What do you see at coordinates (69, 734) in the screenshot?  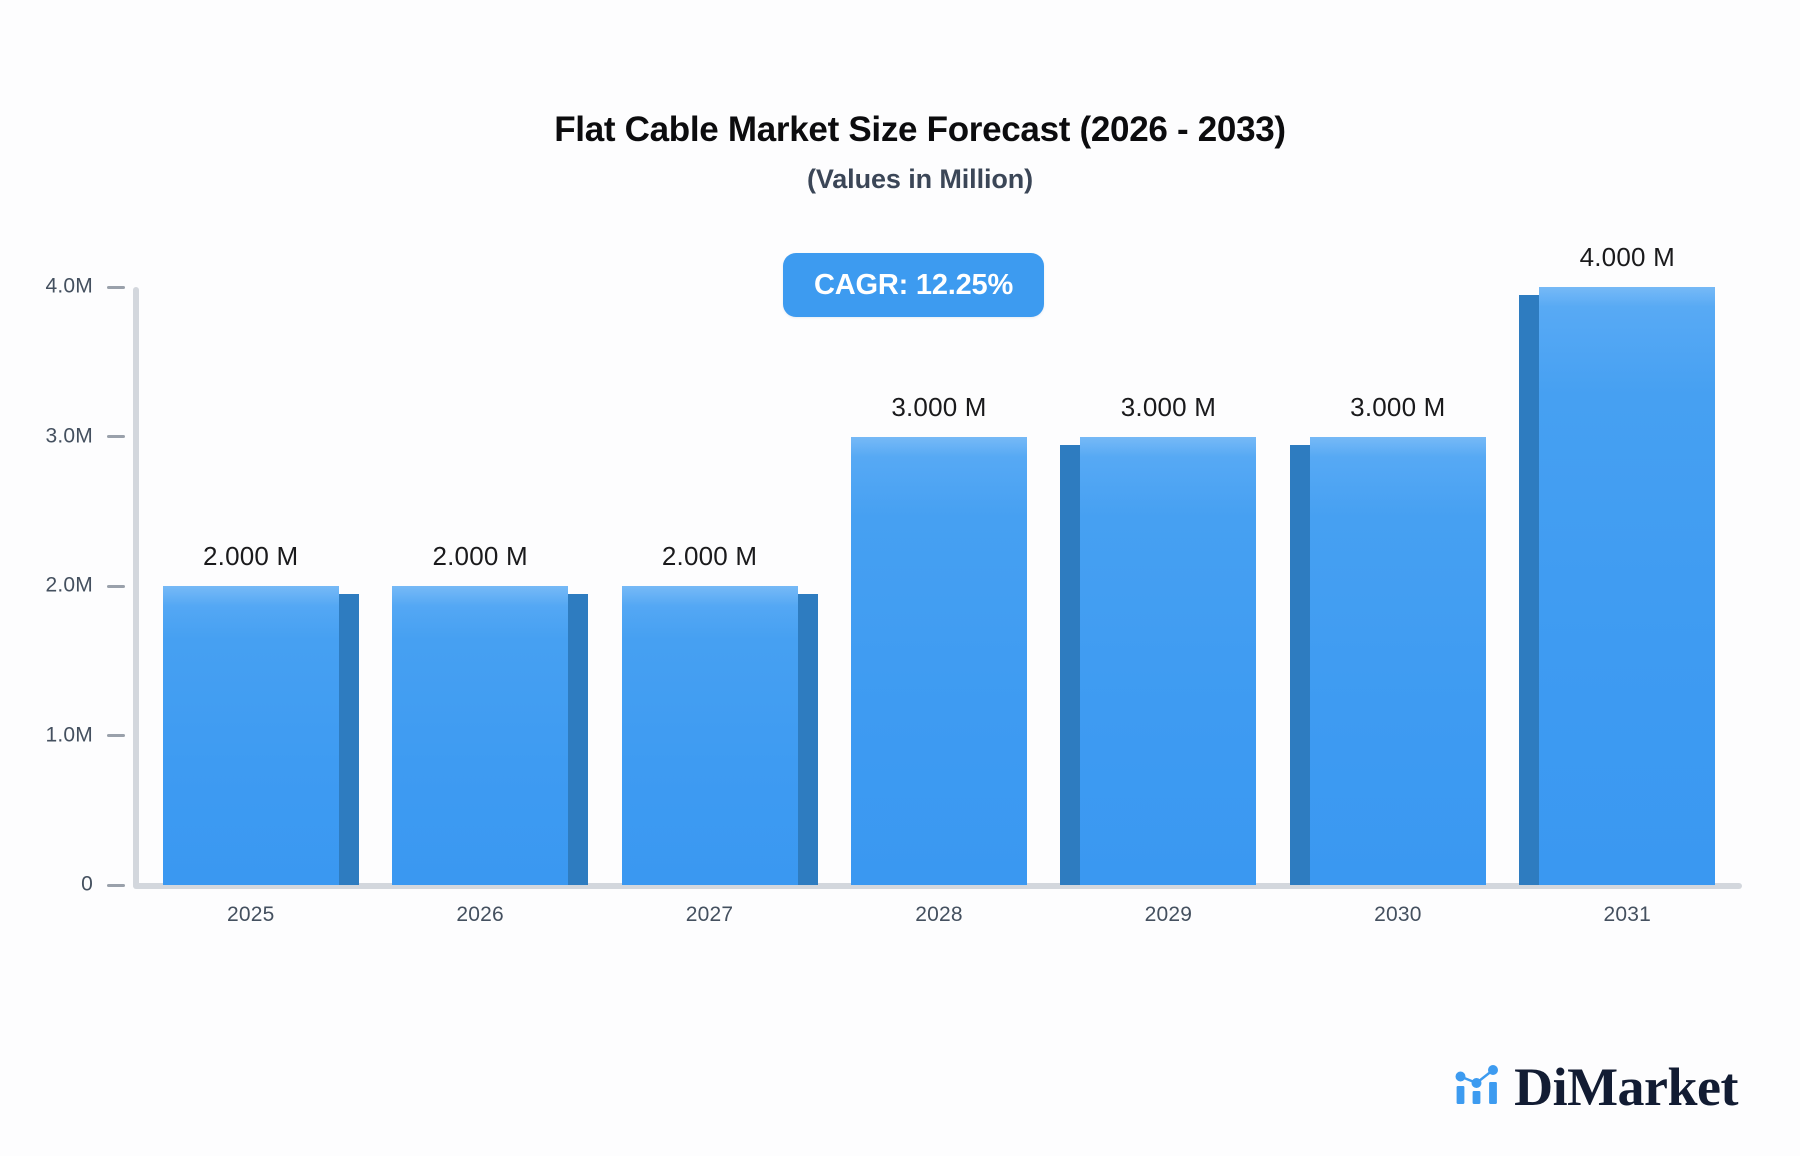 I see `y-axis-tick-label: 1.0M` at bounding box center [69, 734].